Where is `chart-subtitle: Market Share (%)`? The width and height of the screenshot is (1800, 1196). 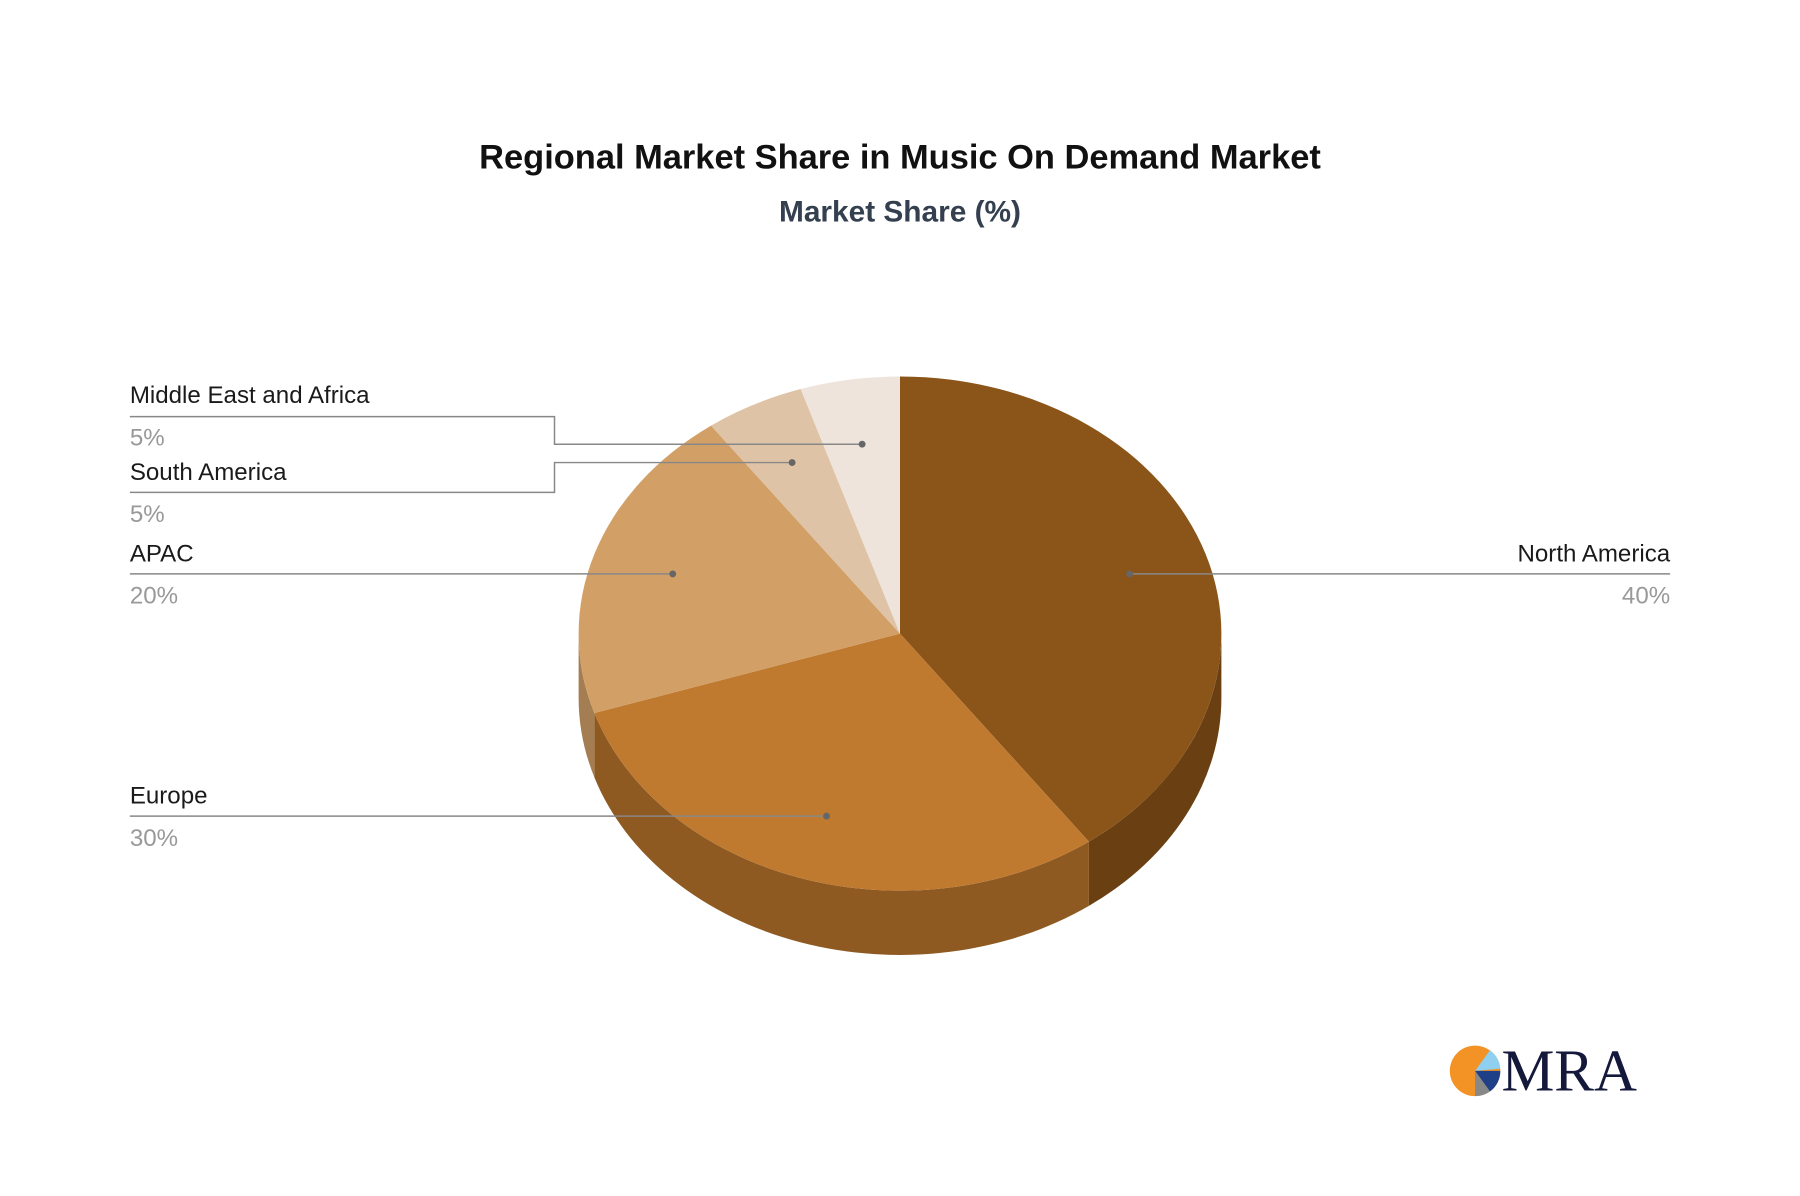
chart-subtitle: Market Share (%) is located at coordinates (900, 212).